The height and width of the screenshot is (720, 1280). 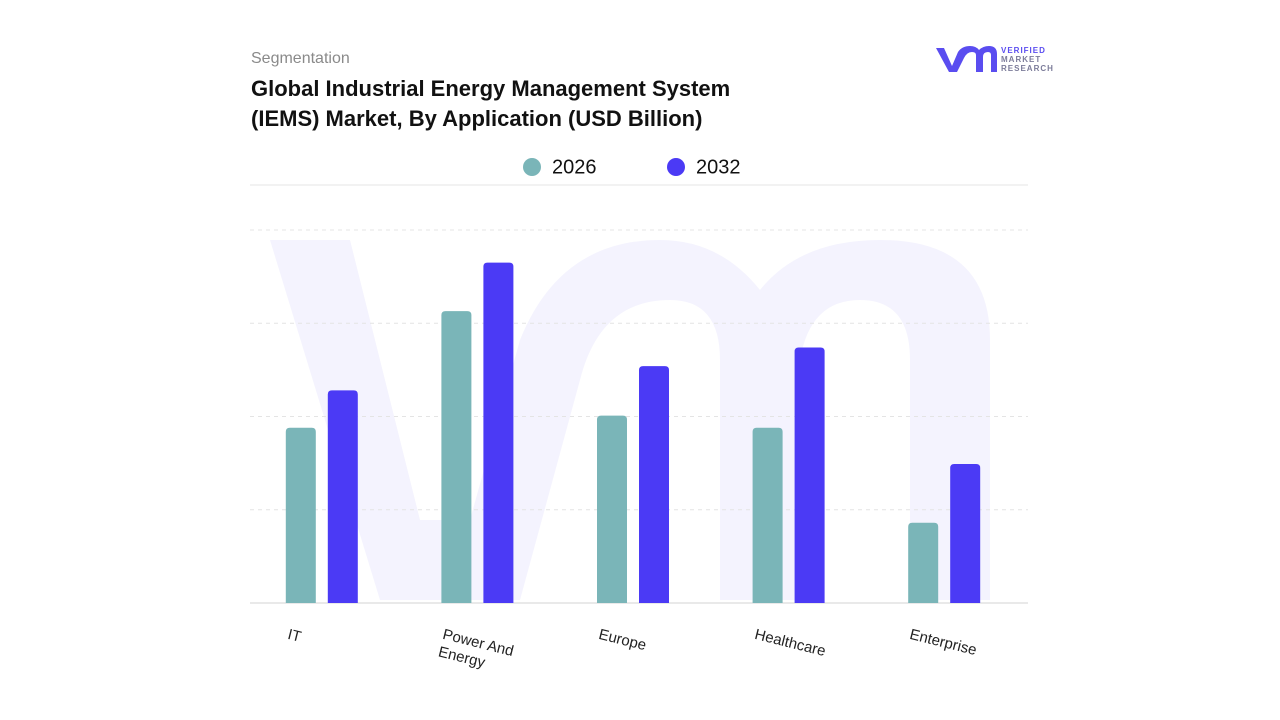 What do you see at coordinates (1023, 50) in the screenshot?
I see `logo-line: VERIFIED` at bounding box center [1023, 50].